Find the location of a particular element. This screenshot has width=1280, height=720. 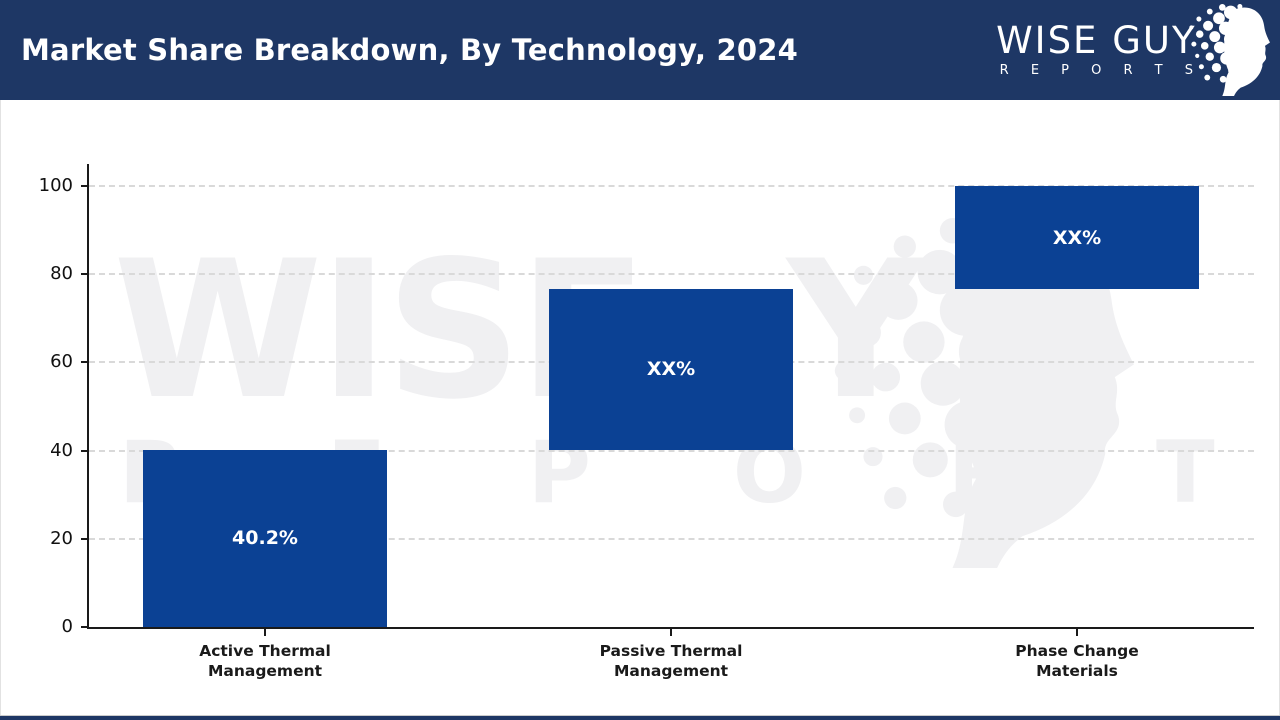

logo-wordmark: WISE GUY is located at coordinates (1096, 40).